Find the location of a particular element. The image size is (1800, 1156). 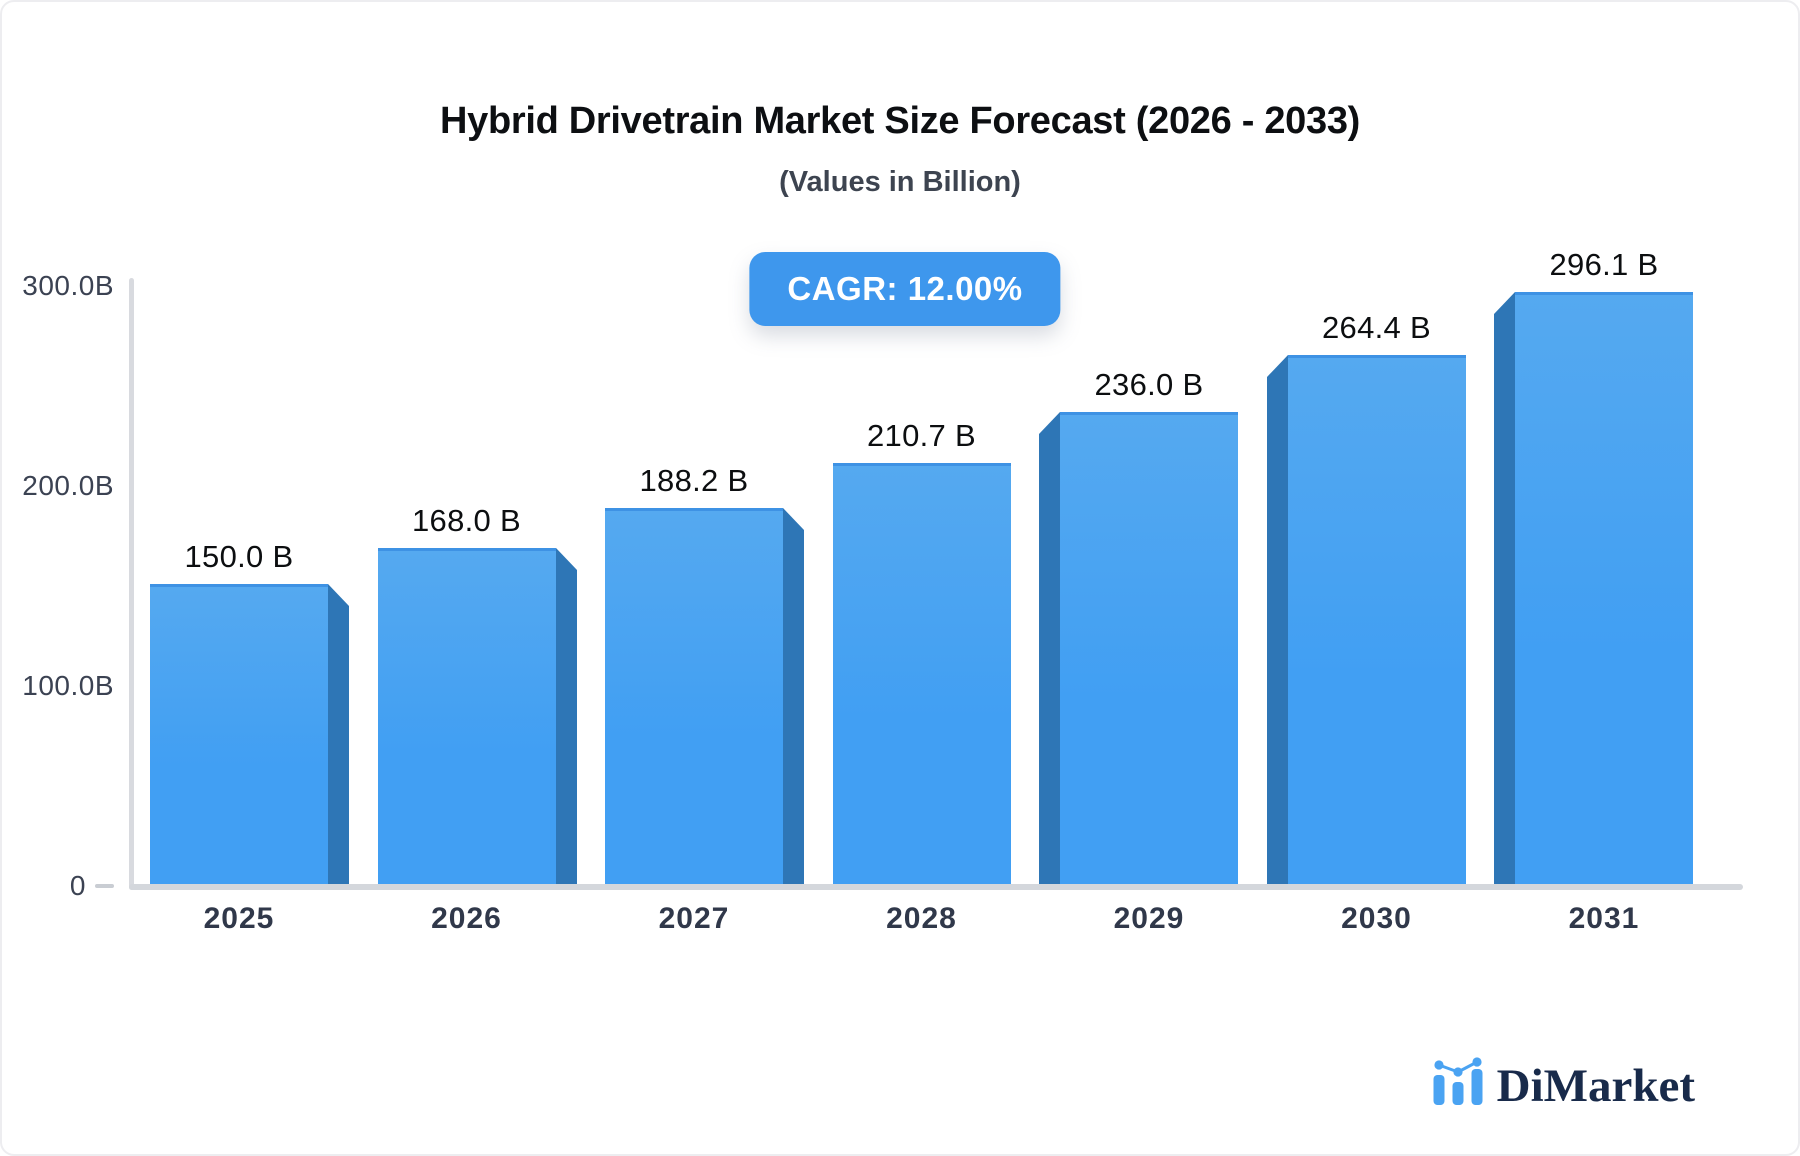

bar-value-label-2028: 210.7 B is located at coordinates (921, 435).